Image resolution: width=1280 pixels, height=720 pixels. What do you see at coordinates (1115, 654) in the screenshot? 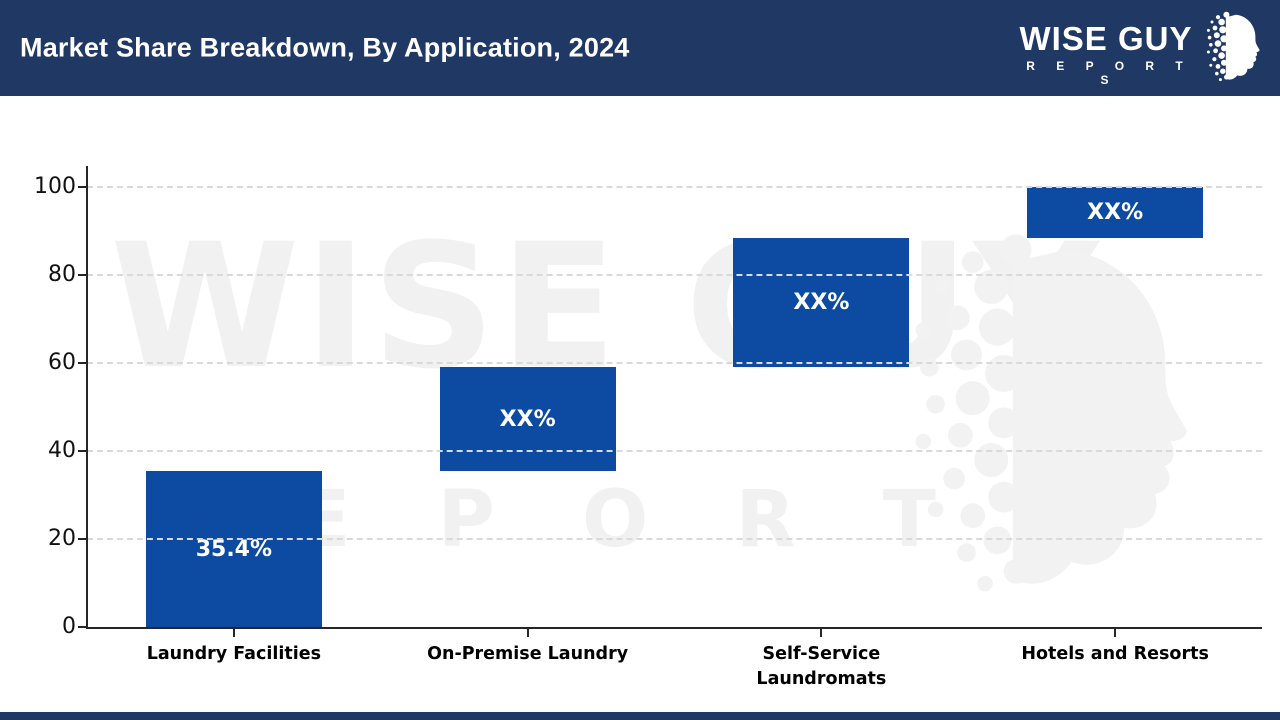
I see `x-category-label: Hotels and Resorts` at bounding box center [1115, 654].